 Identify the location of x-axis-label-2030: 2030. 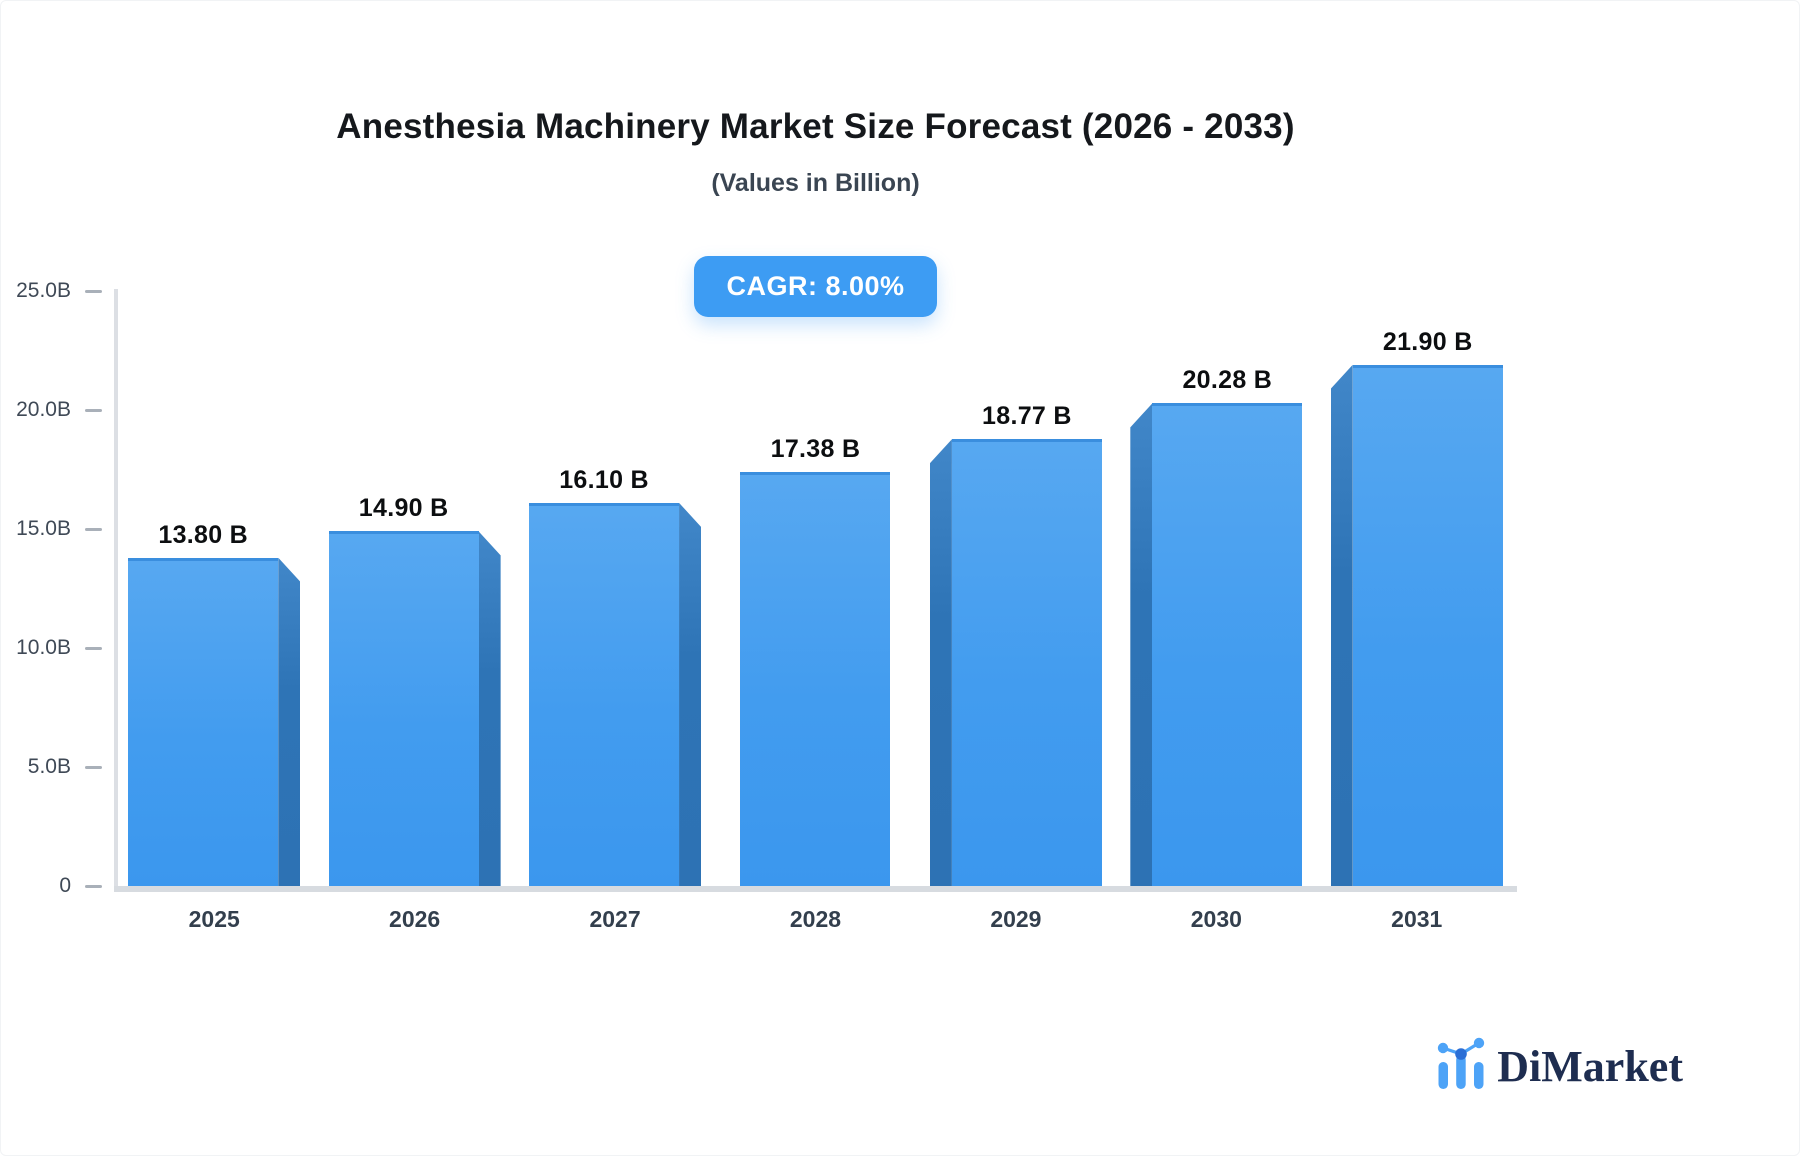
(1216, 919).